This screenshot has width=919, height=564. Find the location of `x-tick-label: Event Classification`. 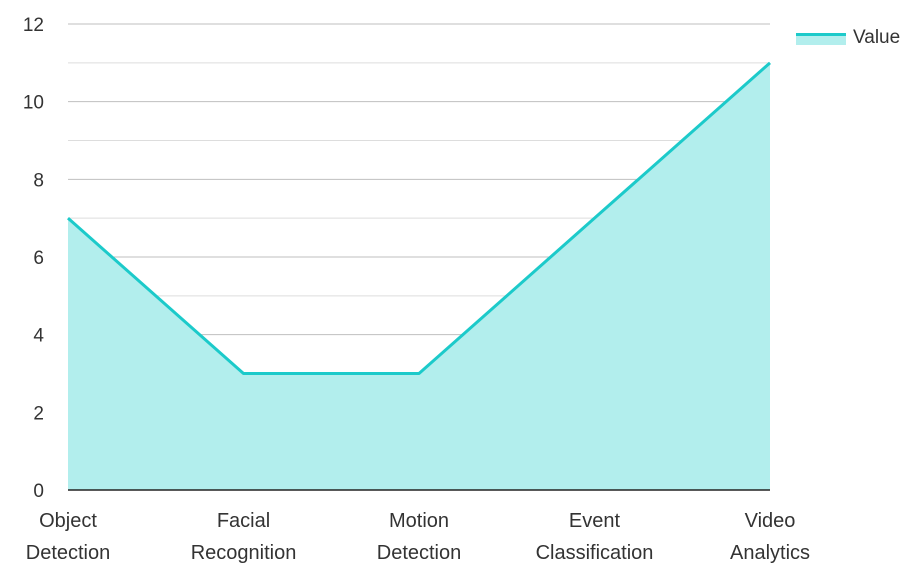

x-tick-label: Event Classification is located at coordinates (595, 537).